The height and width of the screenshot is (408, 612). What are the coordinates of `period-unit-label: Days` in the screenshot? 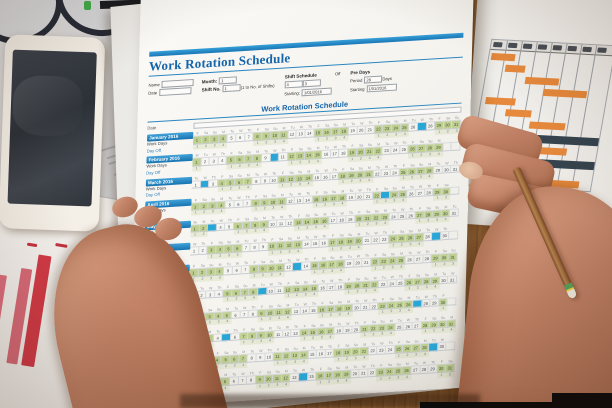 It's located at (387, 78).